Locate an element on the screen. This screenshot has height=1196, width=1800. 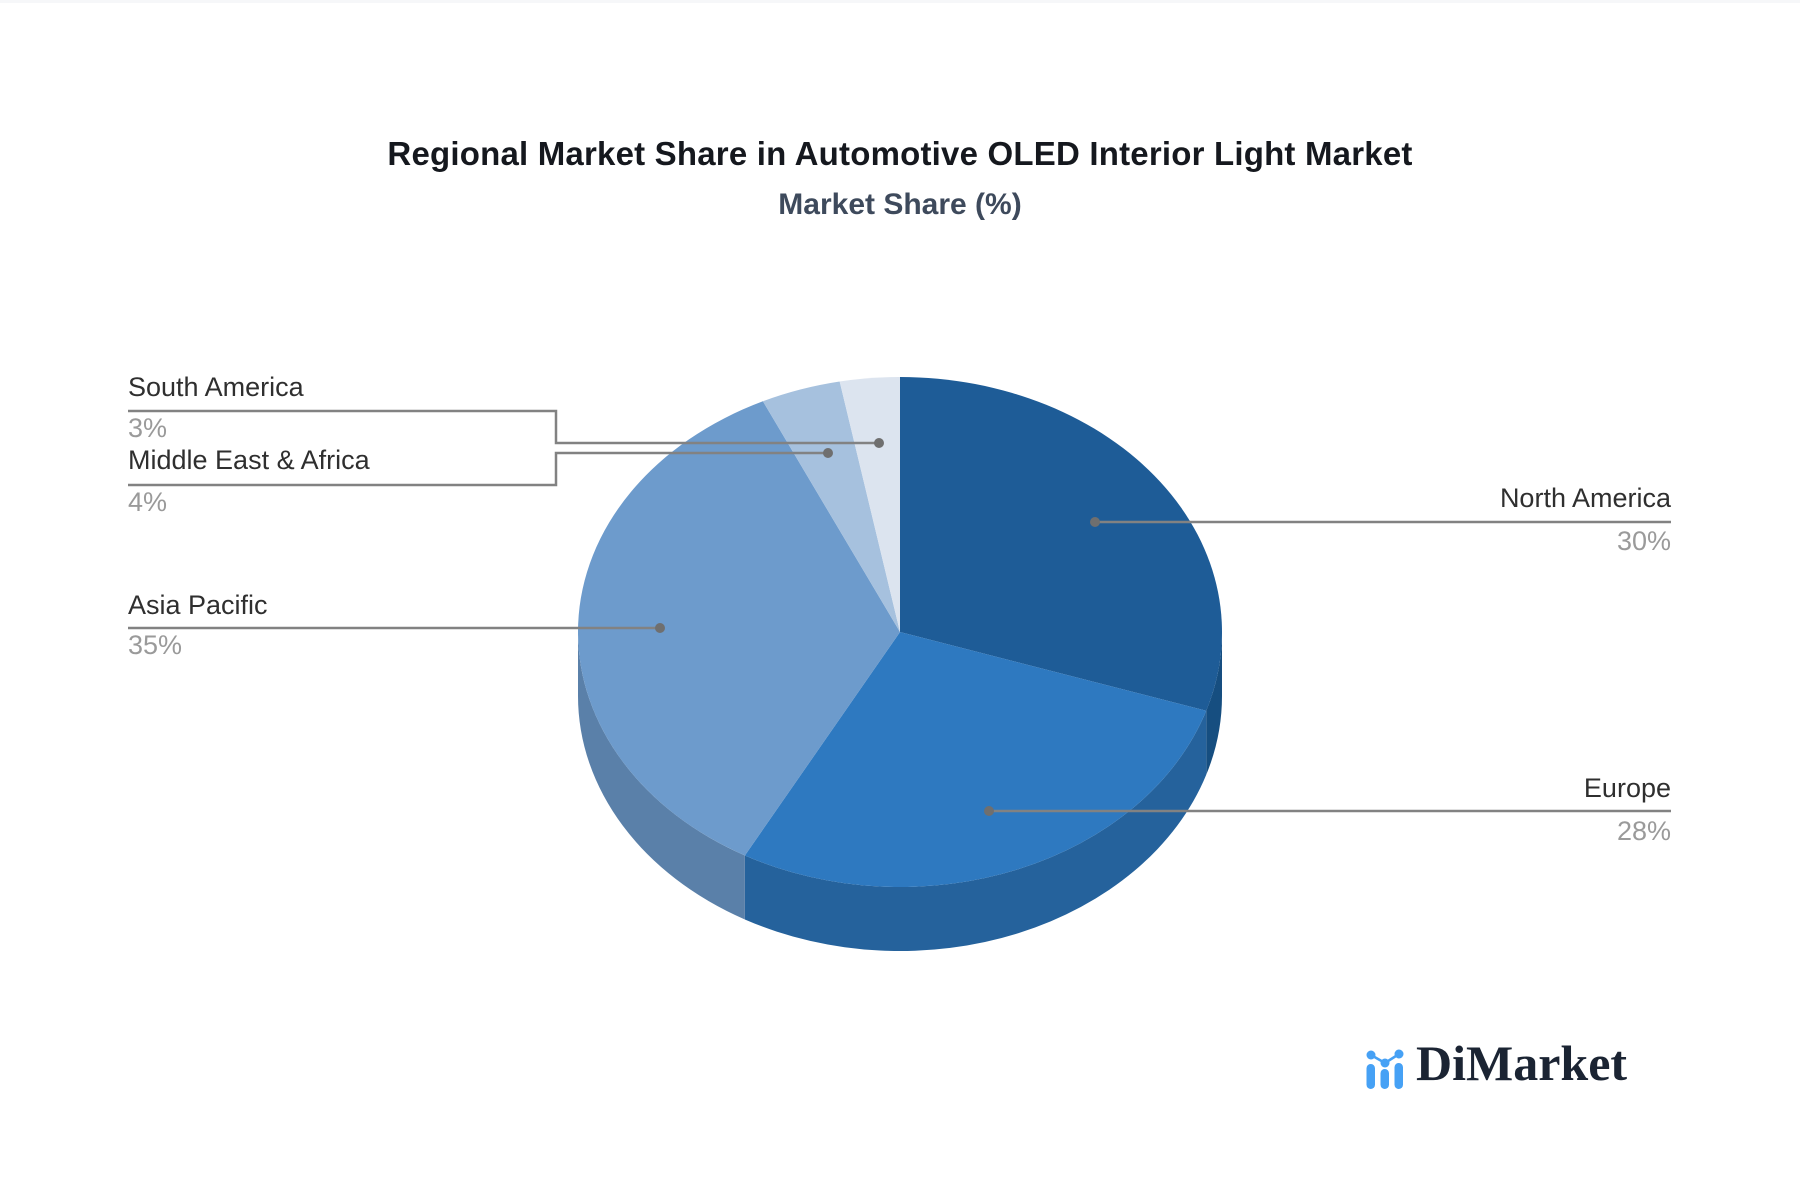
leader-dot-asia-pacific is located at coordinates (660, 628).